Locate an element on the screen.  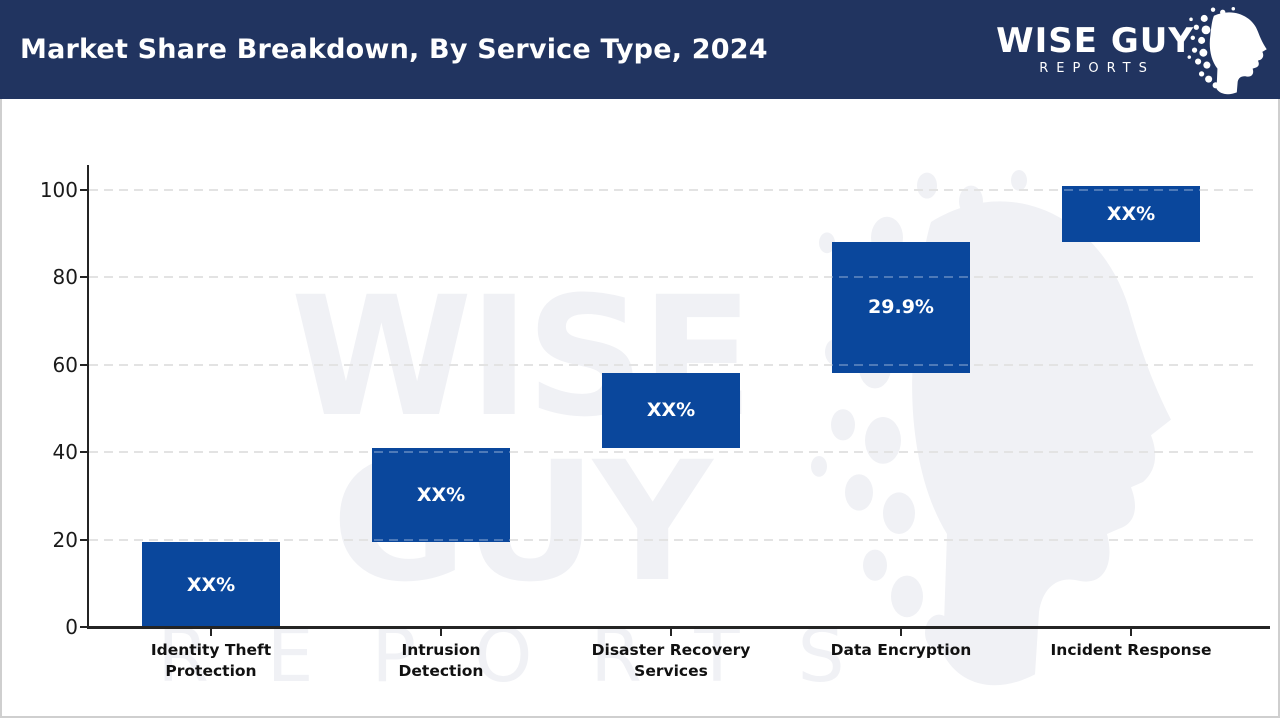
bar-disaster-recovery-services: XX% is located at coordinates (671, 410).